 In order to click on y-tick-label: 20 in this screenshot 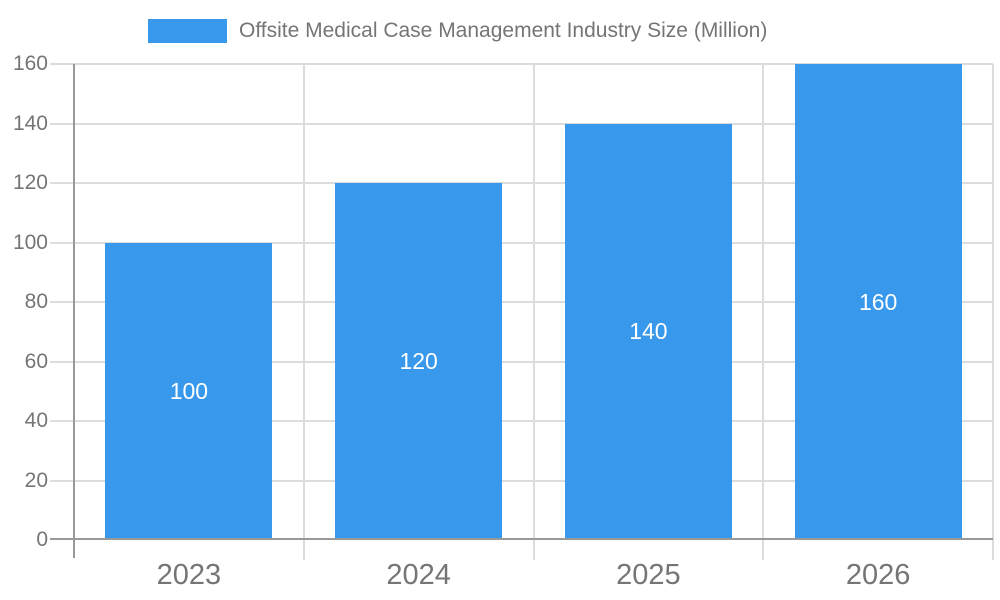, I will do `click(36, 480)`.